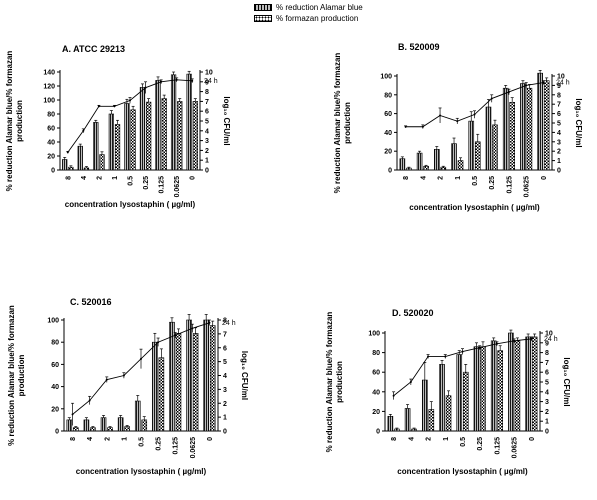  Describe the element at coordinates (225, 404) in the screenshot. I see `y2-tick-label: 2` at that location.